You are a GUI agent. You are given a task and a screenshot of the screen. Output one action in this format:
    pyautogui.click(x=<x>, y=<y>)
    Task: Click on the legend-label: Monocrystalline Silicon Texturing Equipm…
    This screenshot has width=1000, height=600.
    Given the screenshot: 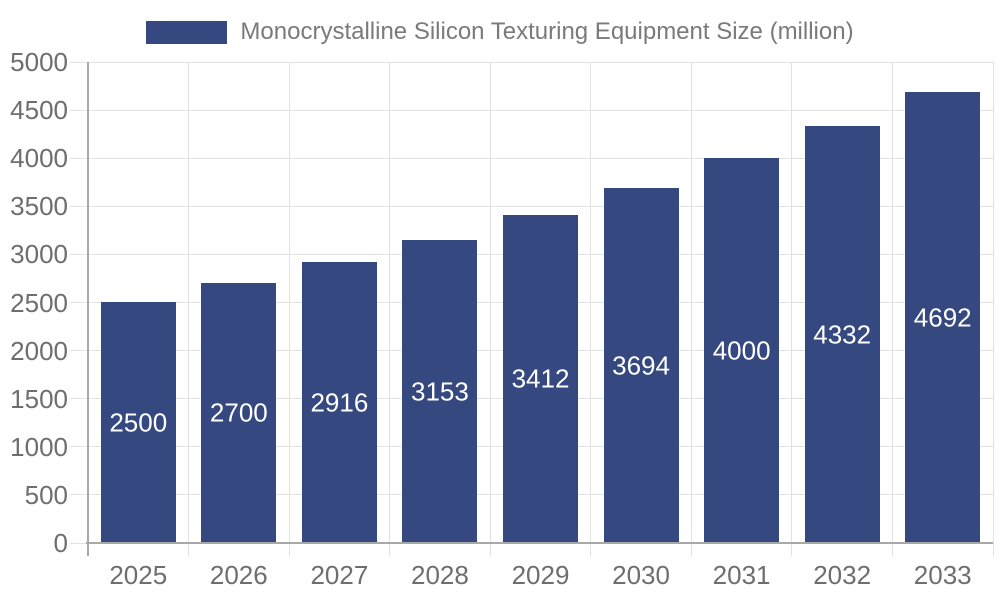 What is the action you would take?
    pyautogui.click(x=547, y=31)
    